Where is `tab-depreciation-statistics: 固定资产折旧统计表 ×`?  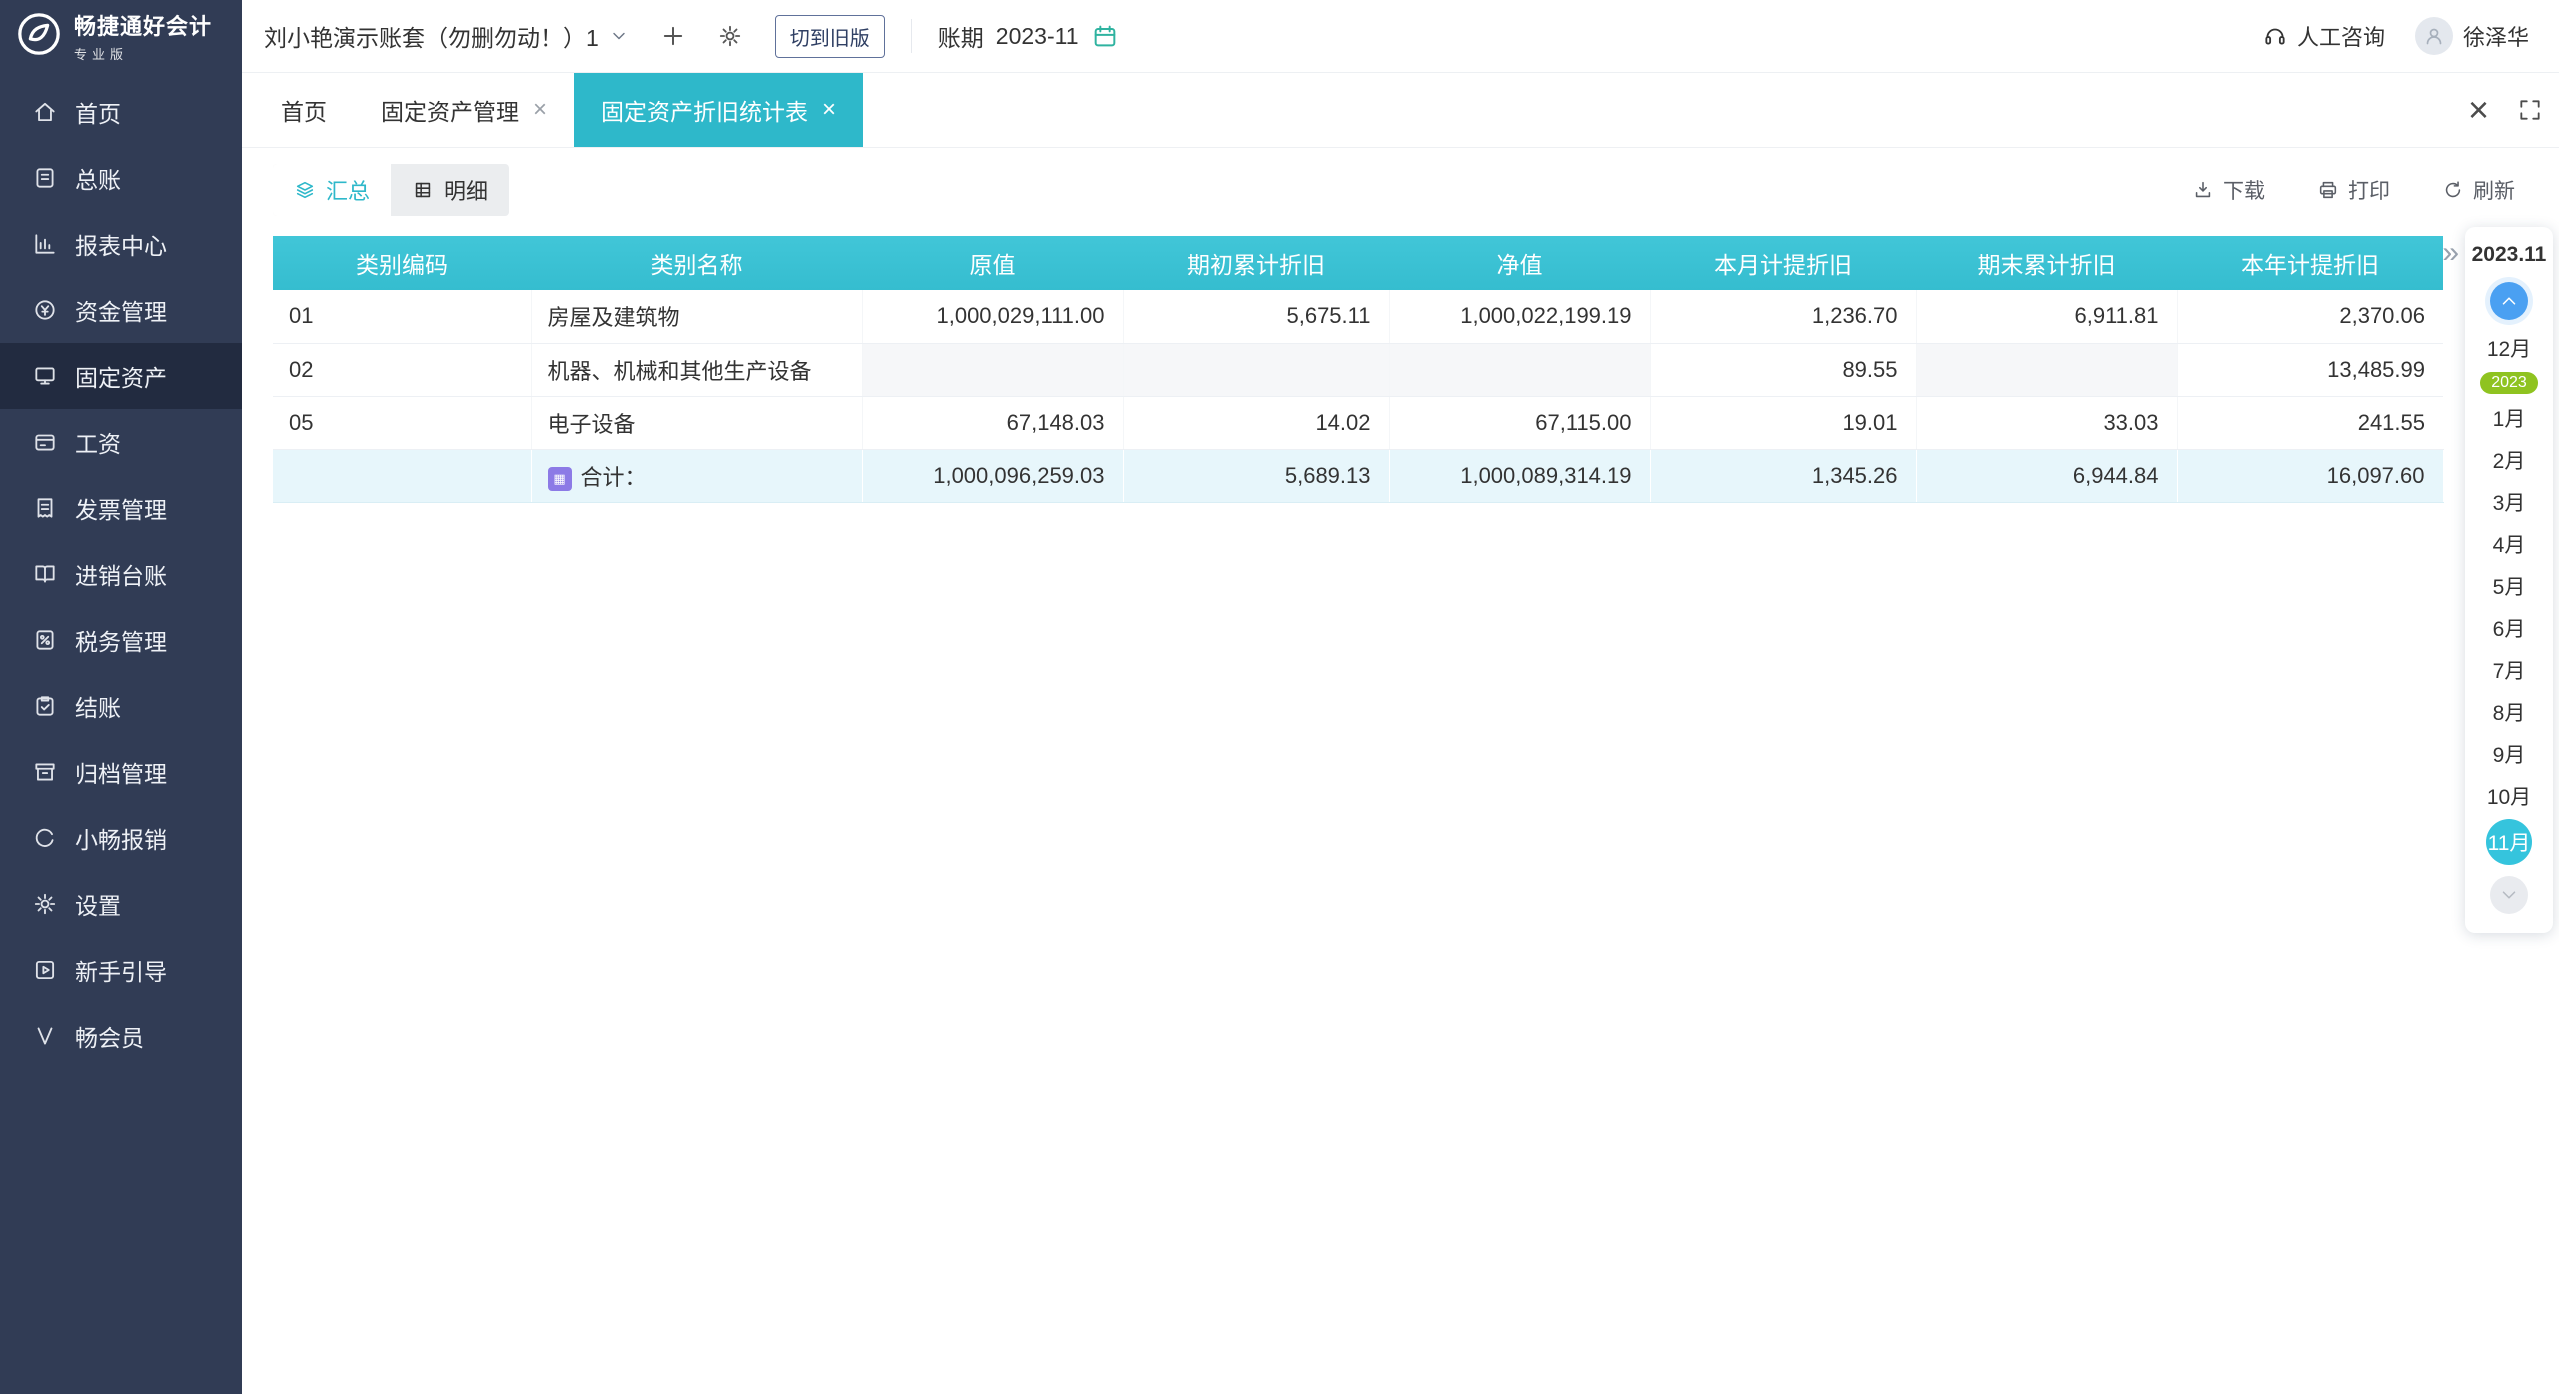 tab-depreciation-statistics: 固定资产折旧统计表 × is located at coordinates (719, 110).